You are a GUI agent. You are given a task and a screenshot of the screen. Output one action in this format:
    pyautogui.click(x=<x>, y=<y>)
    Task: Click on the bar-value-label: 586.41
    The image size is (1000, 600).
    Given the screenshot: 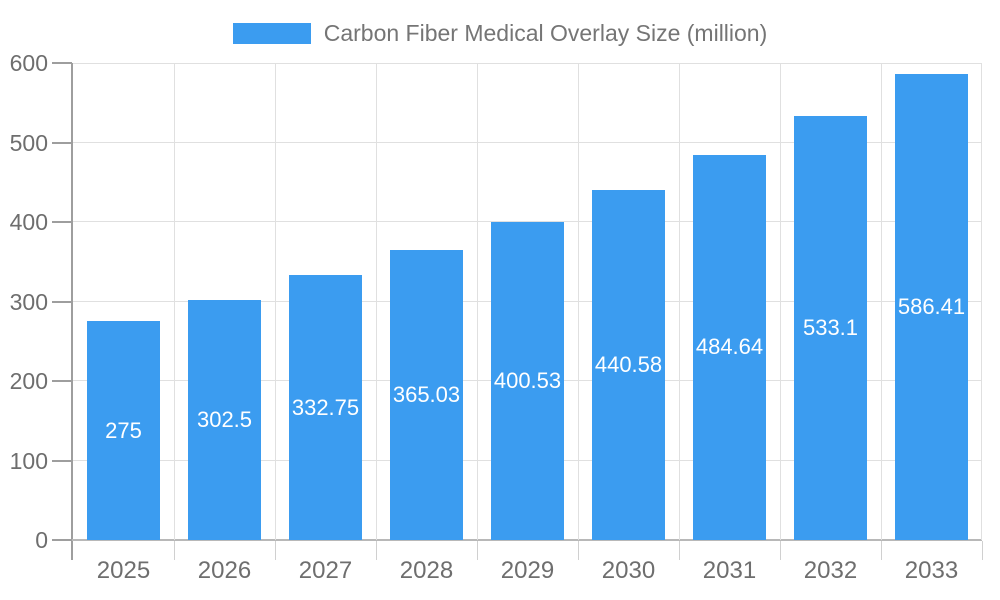 What is the action you would take?
    pyautogui.click(x=931, y=306)
    